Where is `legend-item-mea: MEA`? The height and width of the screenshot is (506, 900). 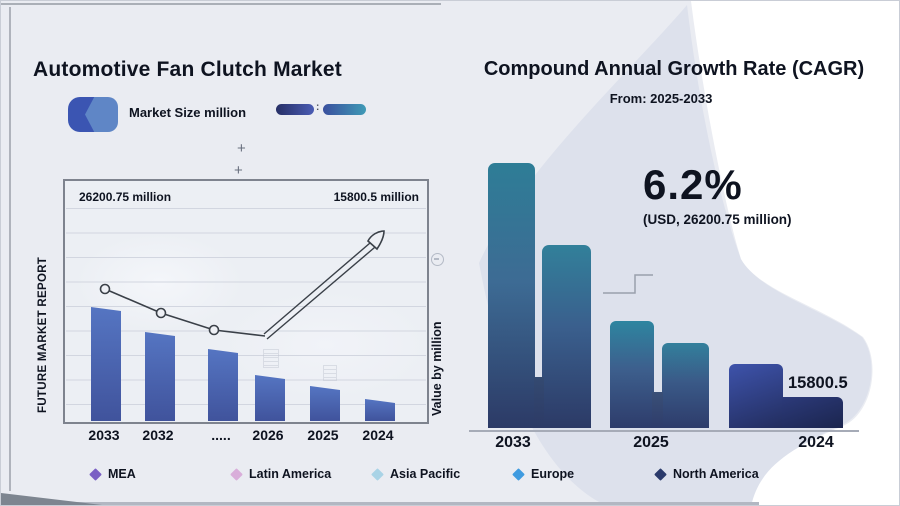
legend-item-mea: MEA is located at coordinates (112, 474).